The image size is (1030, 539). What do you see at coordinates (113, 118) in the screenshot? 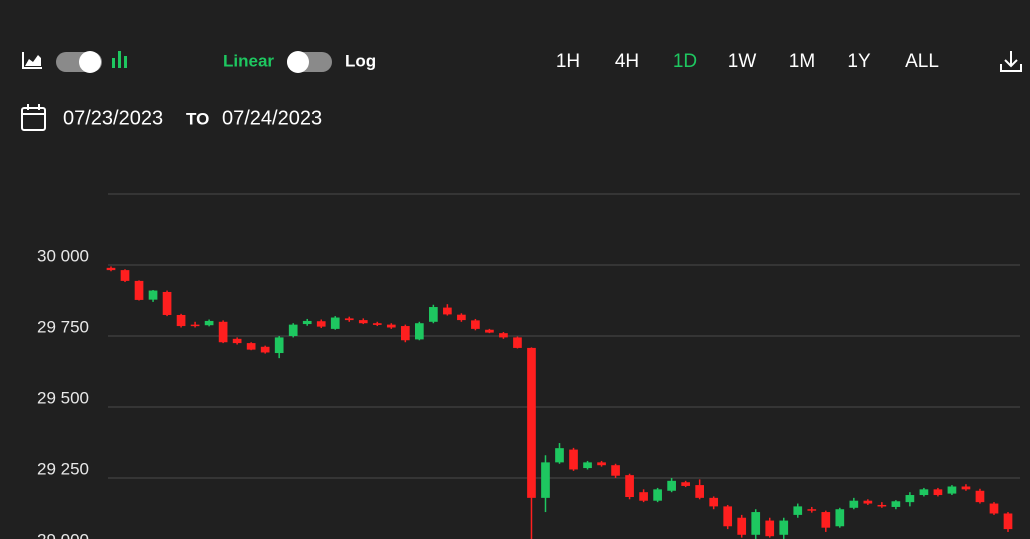
I see `date-from: 07/23/2023` at bounding box center [113, 118].